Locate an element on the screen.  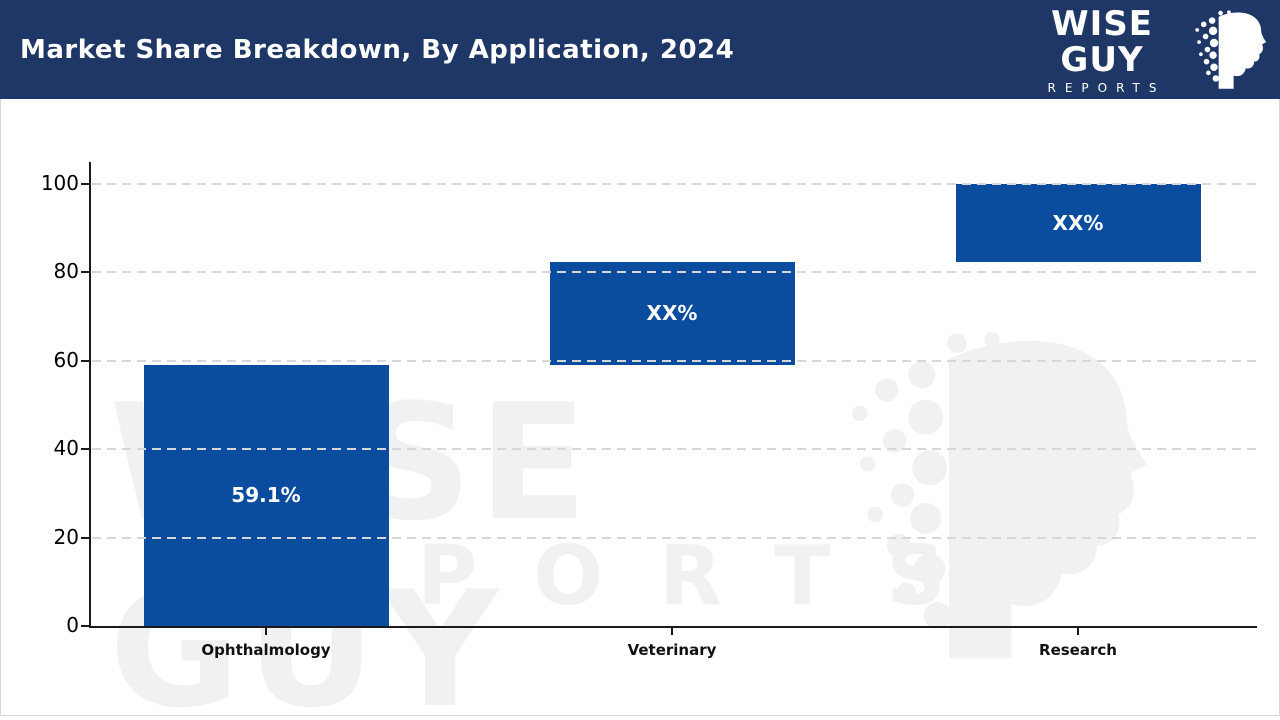
logo-text: WISE GUY REPORTS is located at coordinates (1102, 50).